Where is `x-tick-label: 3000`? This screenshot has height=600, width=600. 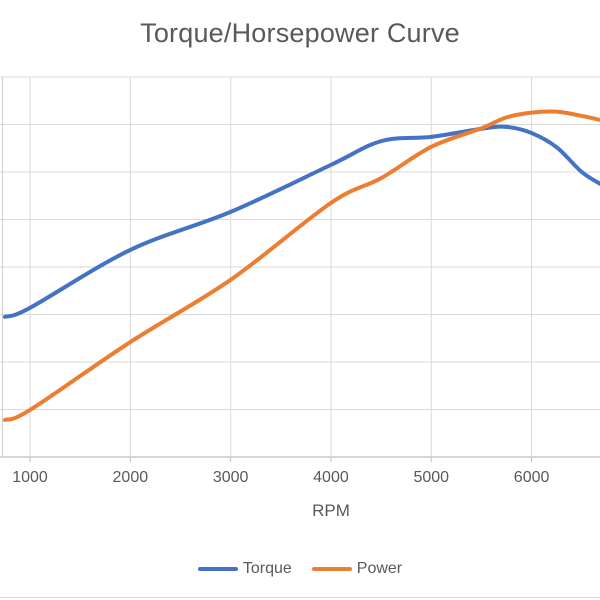
x-tick-label: 3000 is located at coordinates (230, 477).